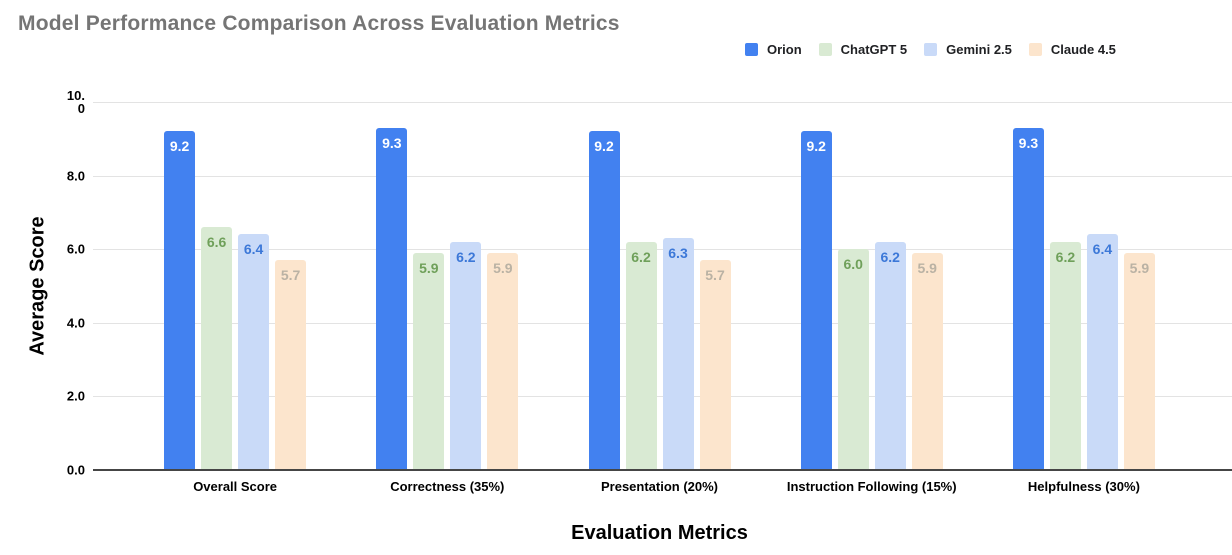 The height and width of the screenshot is (555, 1232). What do you see at coordinates (42, 283) in the screenshot?
I see `y-axis-tick-labels: 0.0 2.0 4.0 6.0 8.0 10. 0` at bounding box center [42, 283].